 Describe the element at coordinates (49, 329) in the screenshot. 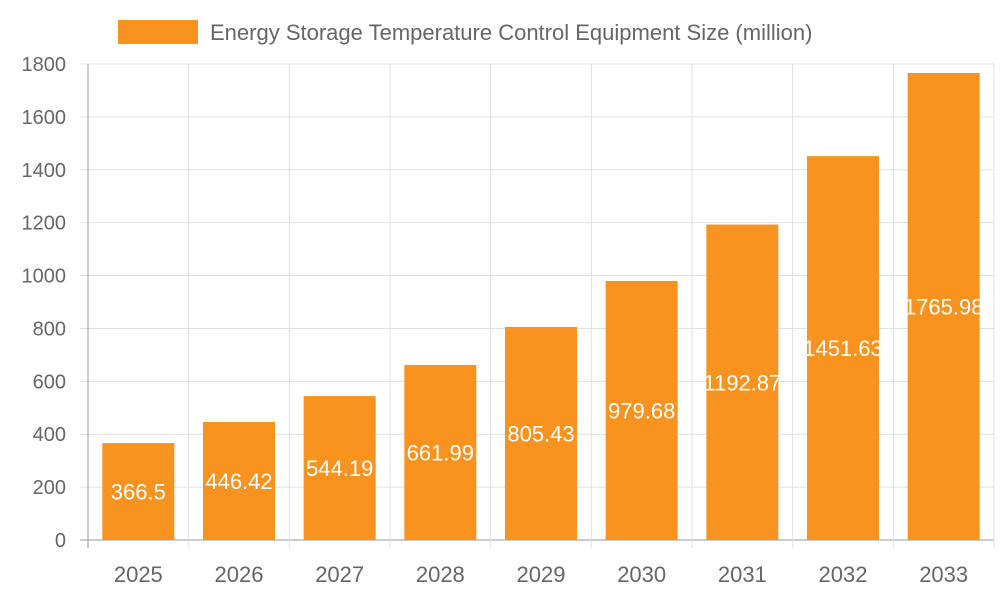

I see `y-tick-label: 800` at that location.